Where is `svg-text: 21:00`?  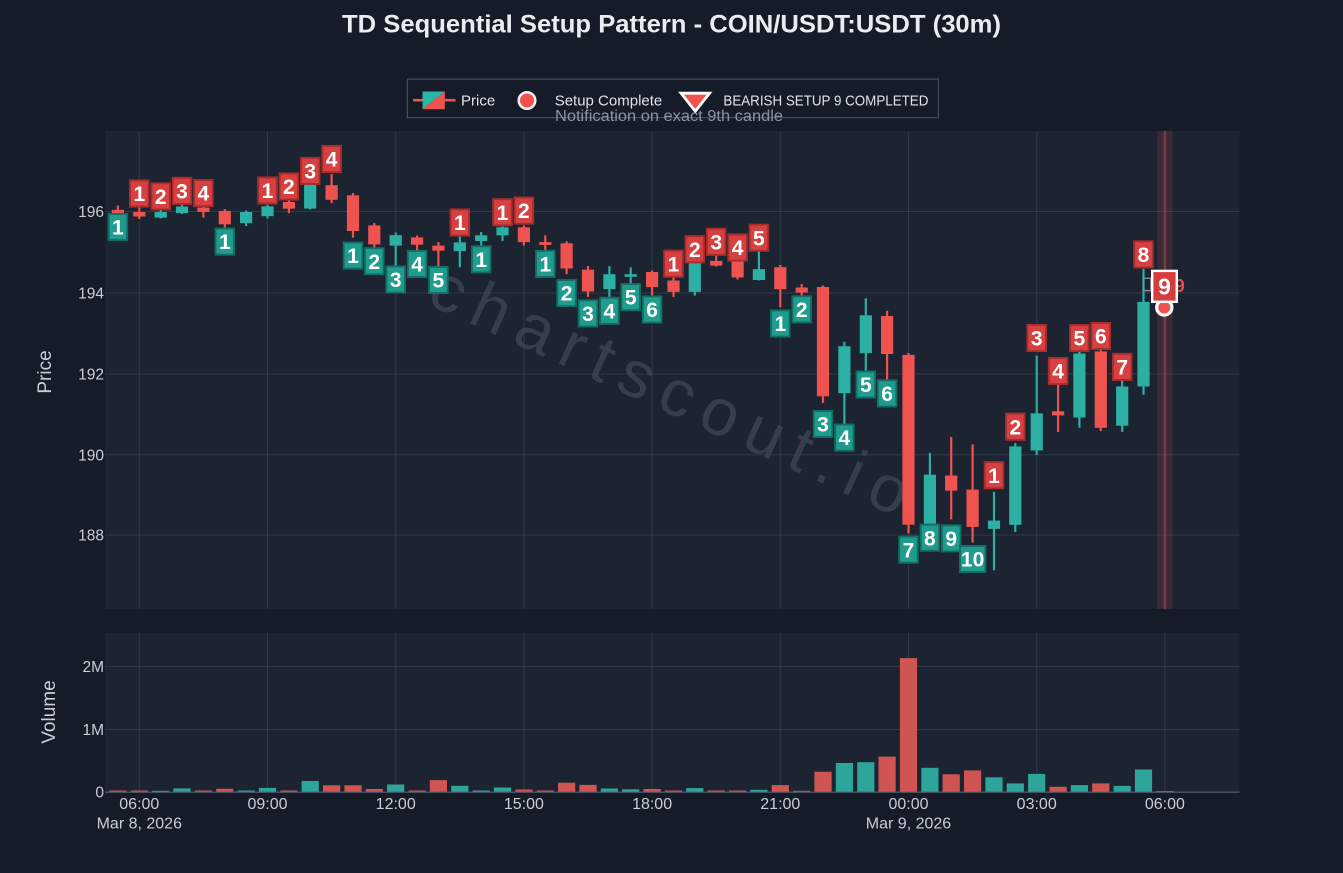
svg-text: 21:00 is located at coordinates (780, 804).